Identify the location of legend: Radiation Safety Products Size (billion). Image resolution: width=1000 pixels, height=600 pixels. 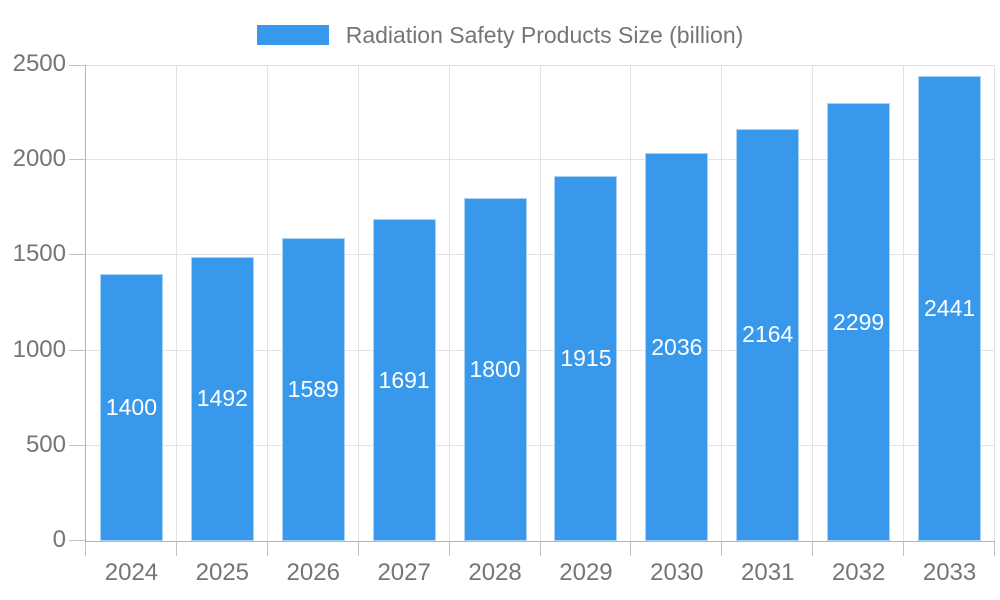
(500, 35).